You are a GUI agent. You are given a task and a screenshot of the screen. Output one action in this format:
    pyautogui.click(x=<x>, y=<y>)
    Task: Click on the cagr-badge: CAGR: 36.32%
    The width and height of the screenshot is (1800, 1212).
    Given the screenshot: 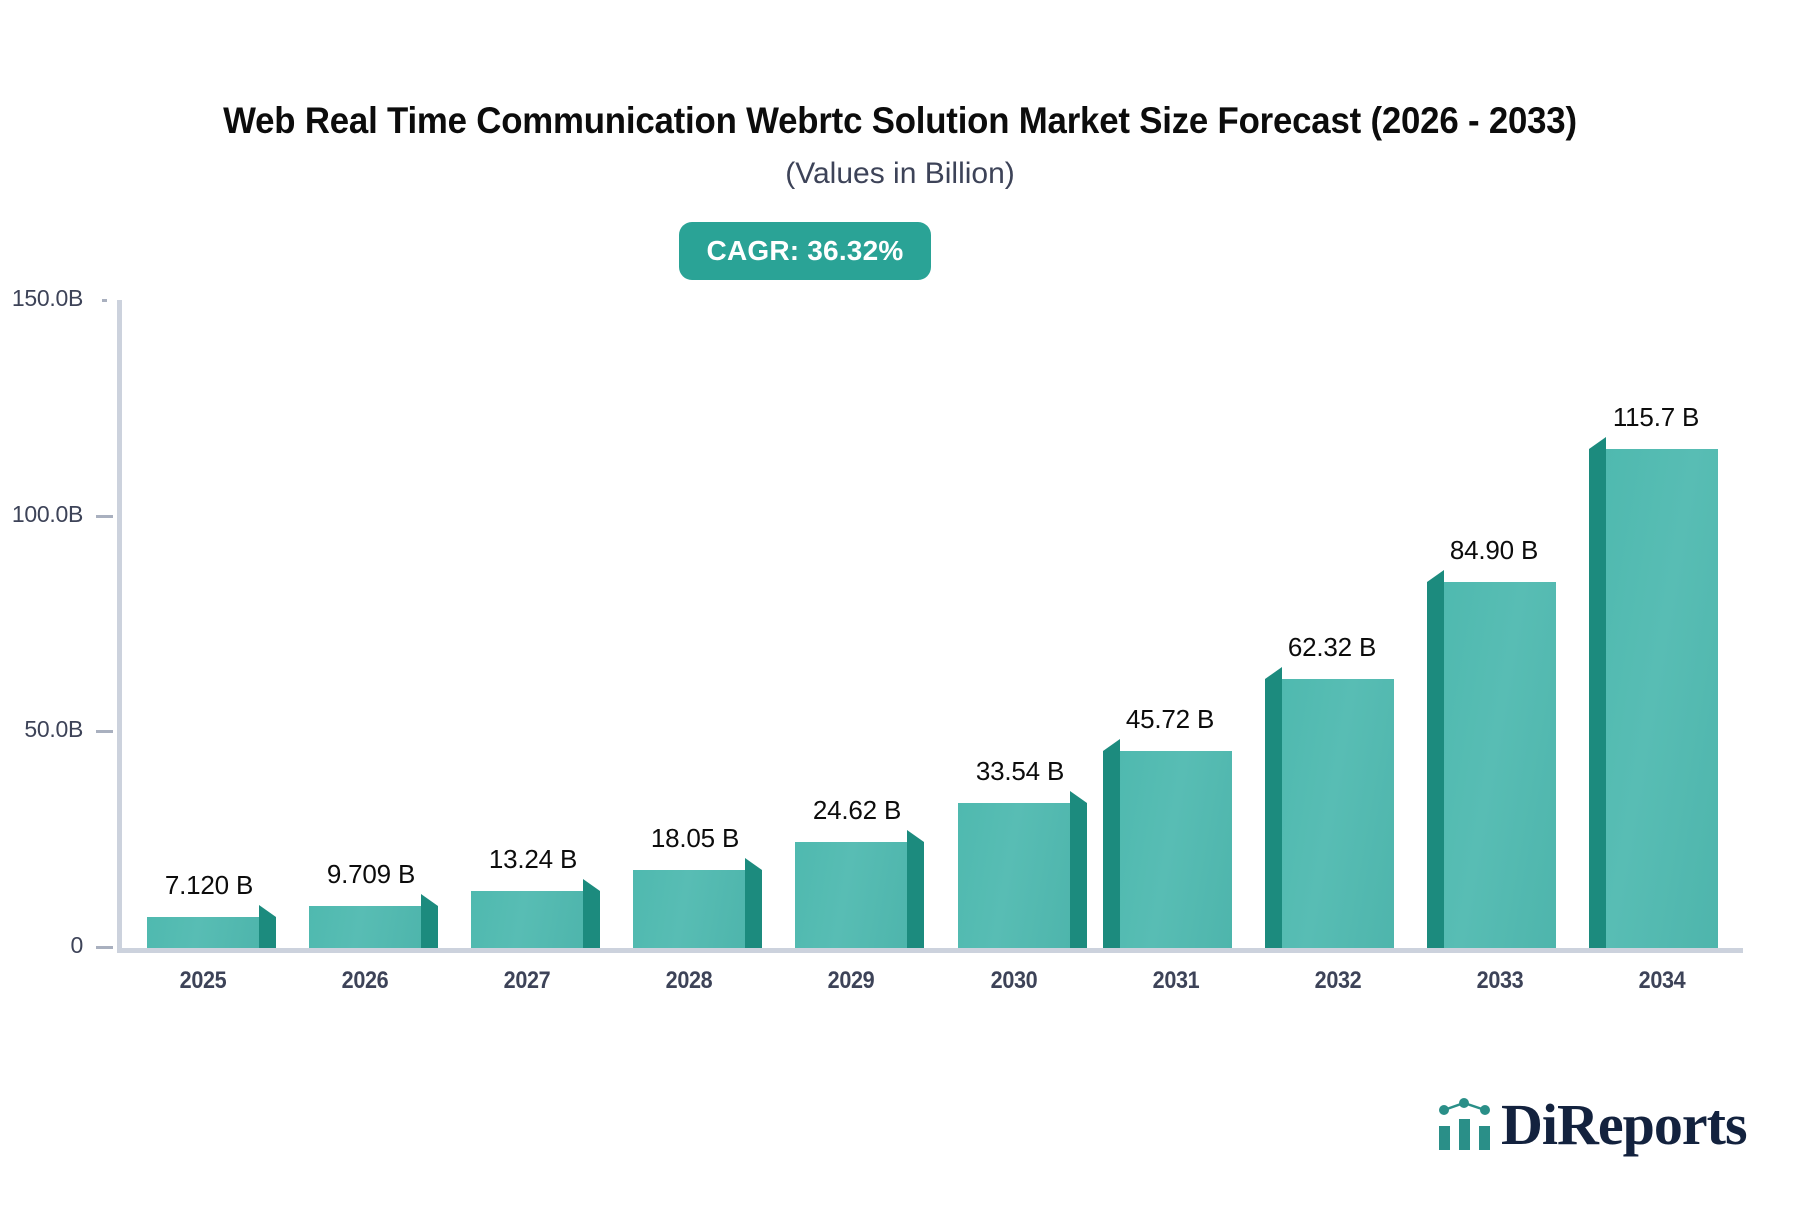 What is the action you would take?
    pyautogui.click(x=805, y=251)
    